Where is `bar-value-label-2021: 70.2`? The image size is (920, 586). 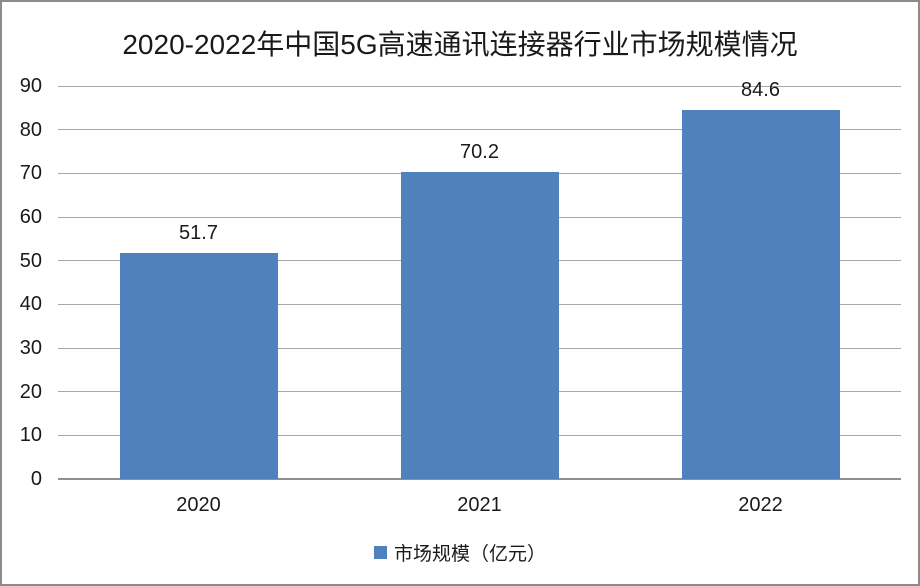
bar-value-label-2021: 70.2 is located at coordinates (479, 152).